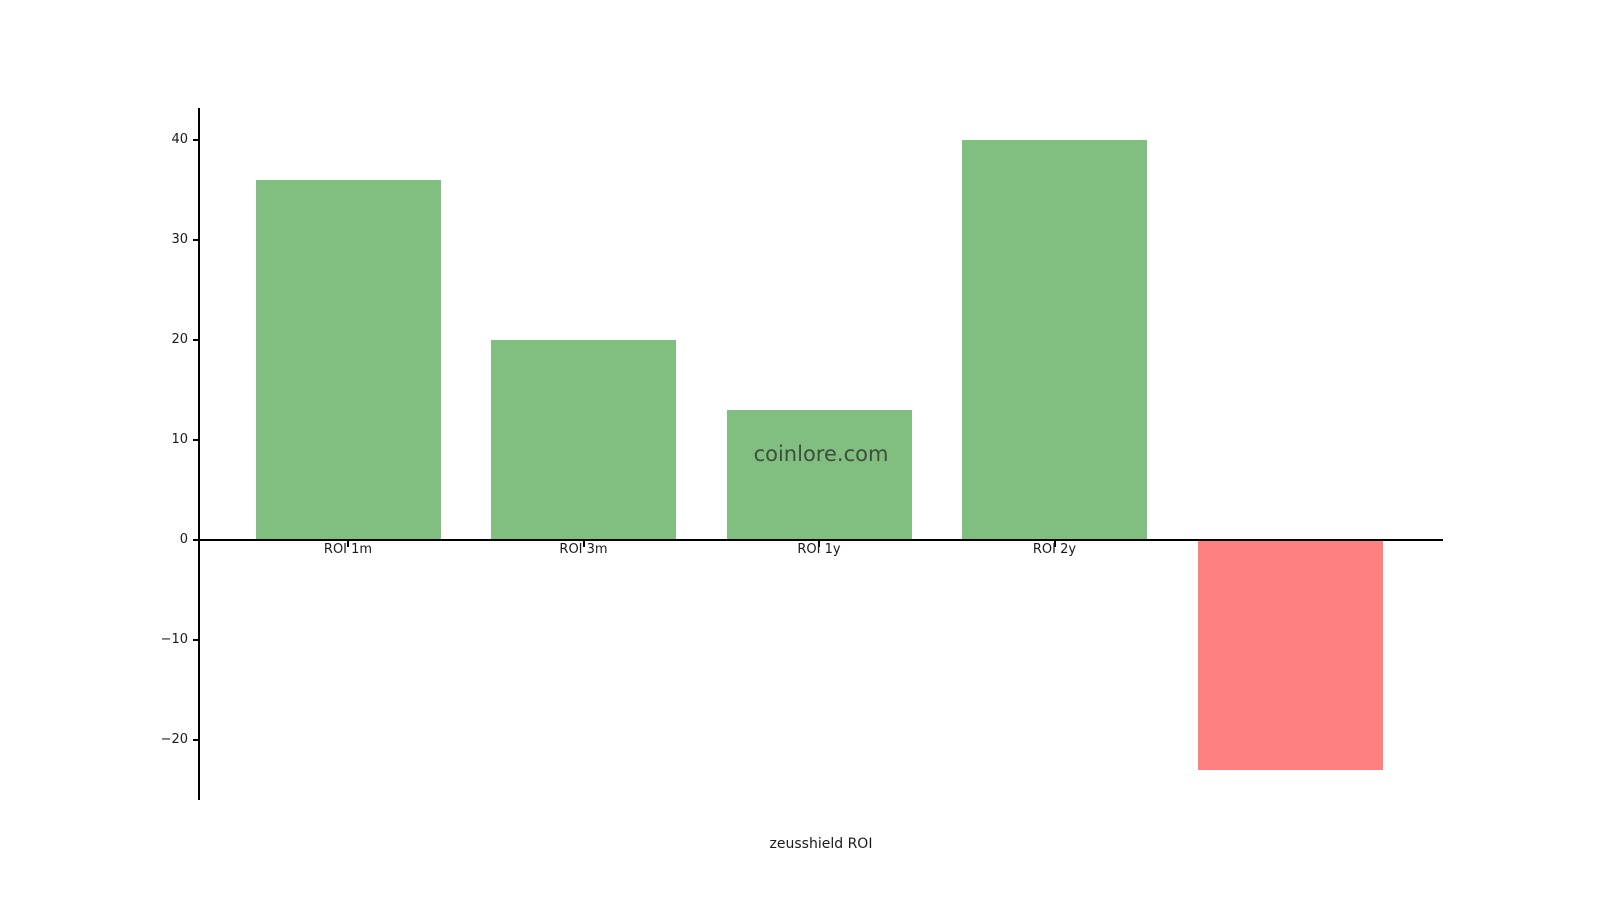 This screenshot has height=900, width=1600. What do you see at coordinates (821, 454) in the screenshot?
I see `watermark-text: coinlore.com` at bounding box center [821, 454].